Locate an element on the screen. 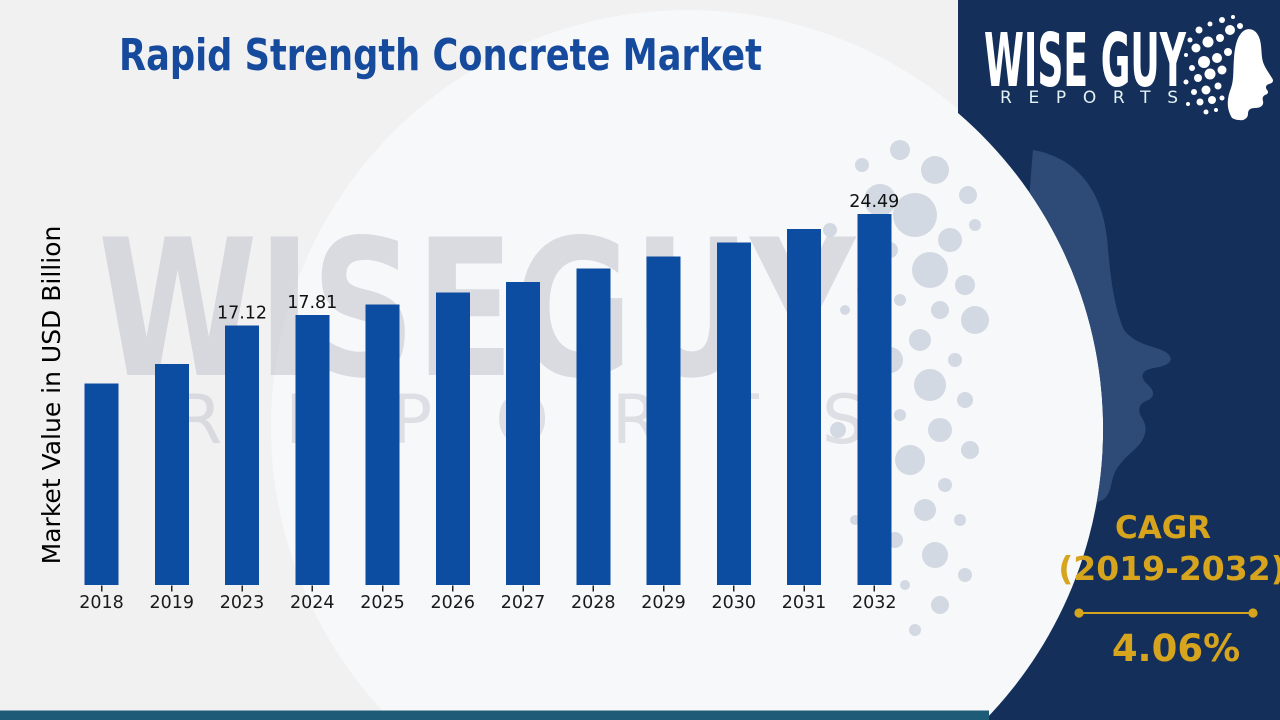 The image size is (1280, 720). cagr-block: CAGR (2019-2032) 4.06% is located at coordinates (1169, 590).